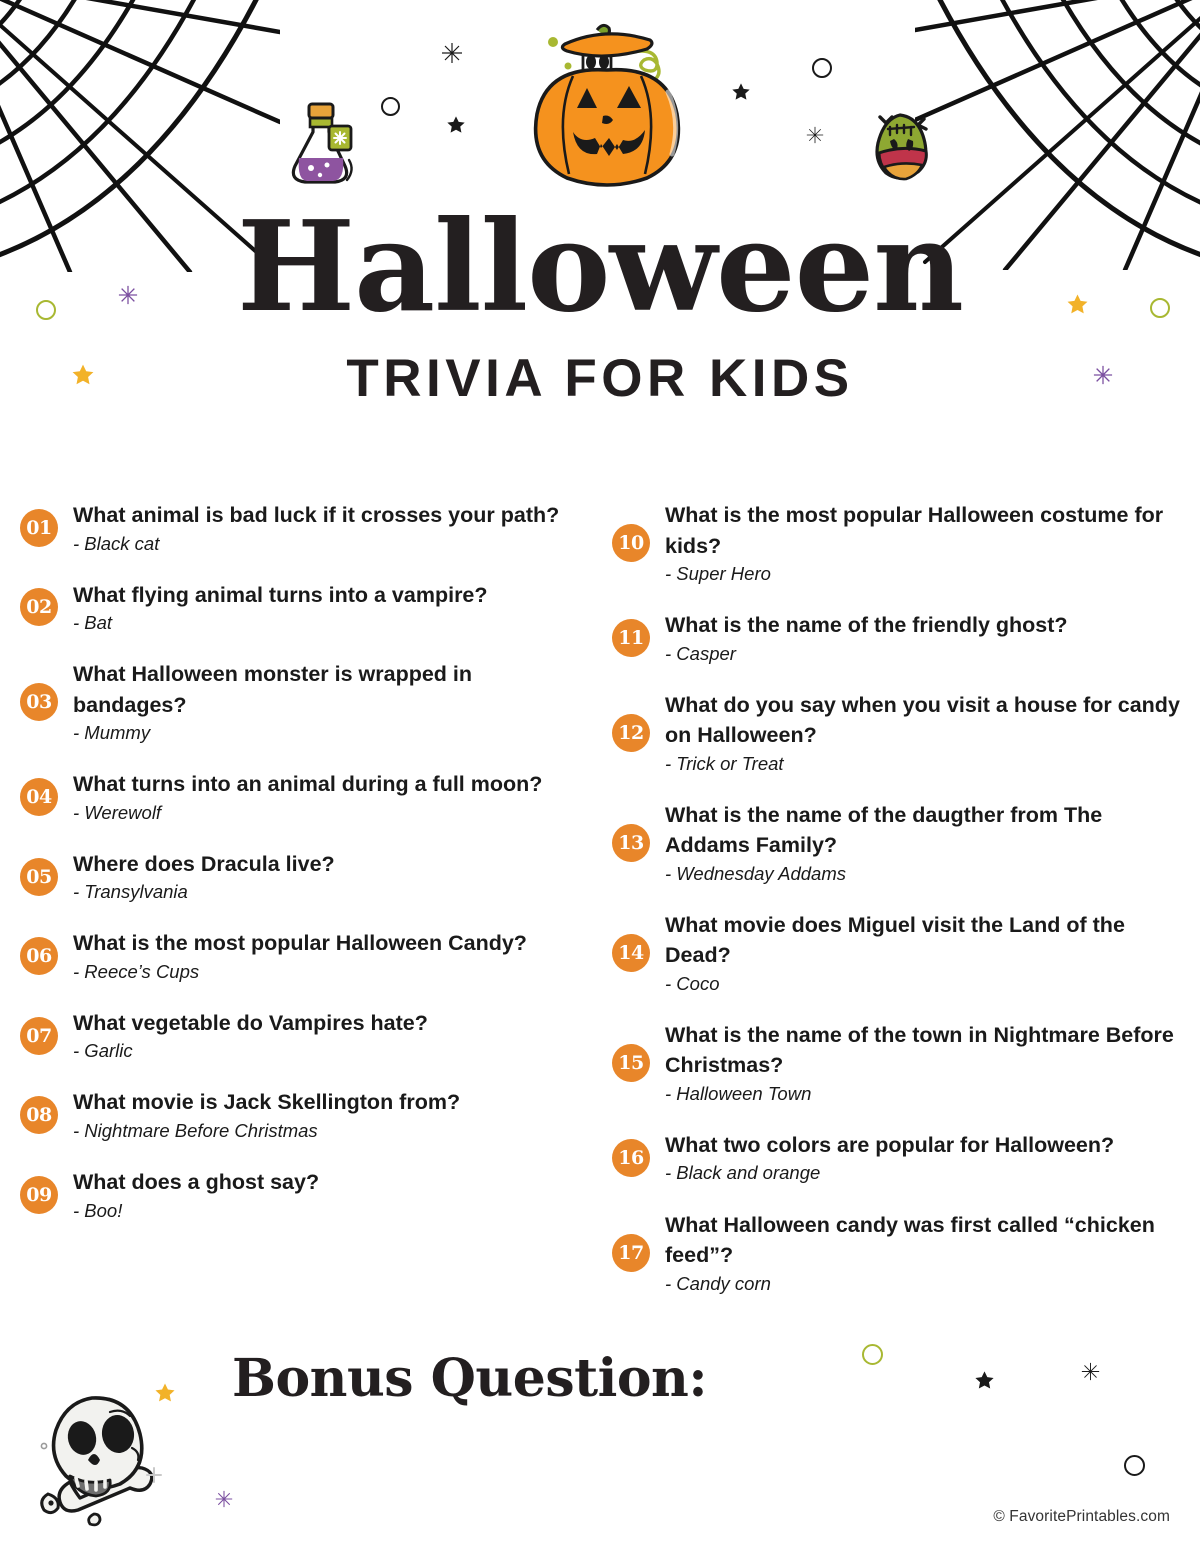 The width and height of the screenshot is (1200, 1552). What do you see at coordinates (39, 527) in the screenshot?
I see `question-number-badge: 01` at bounding box center [39, 527].